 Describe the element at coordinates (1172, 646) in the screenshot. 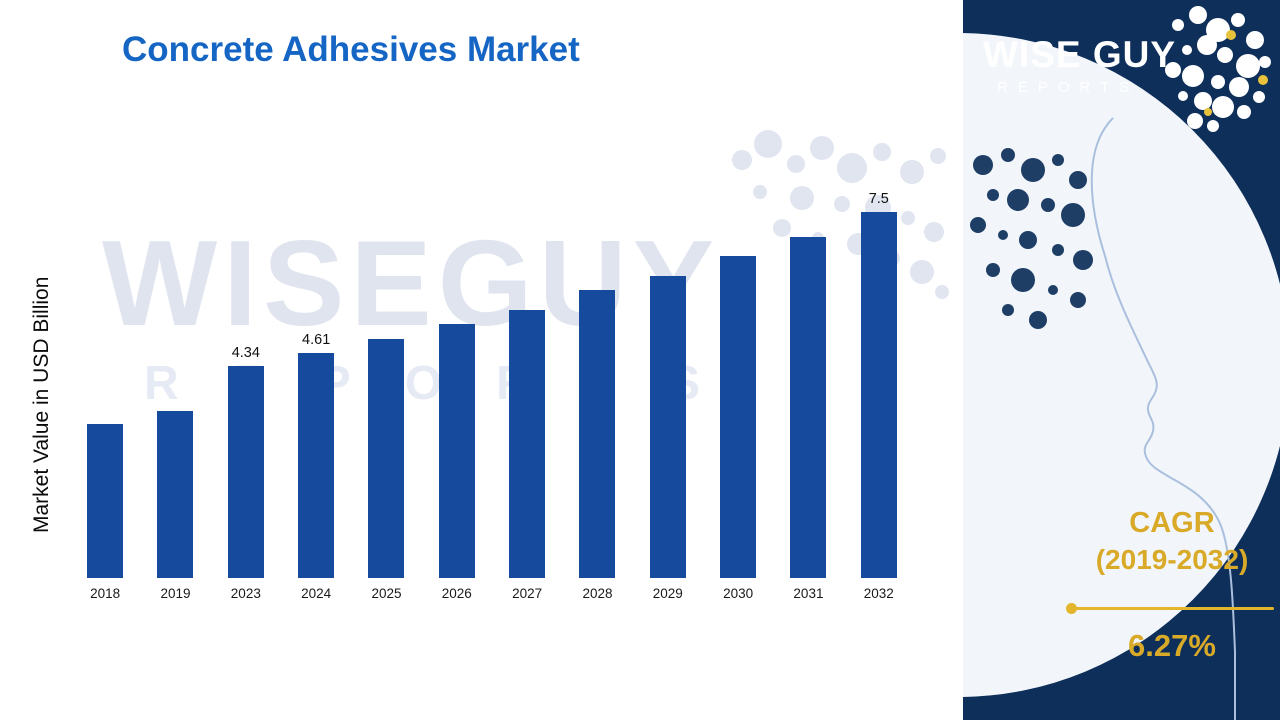

I see `cagr-value: 6.27%` at that location.